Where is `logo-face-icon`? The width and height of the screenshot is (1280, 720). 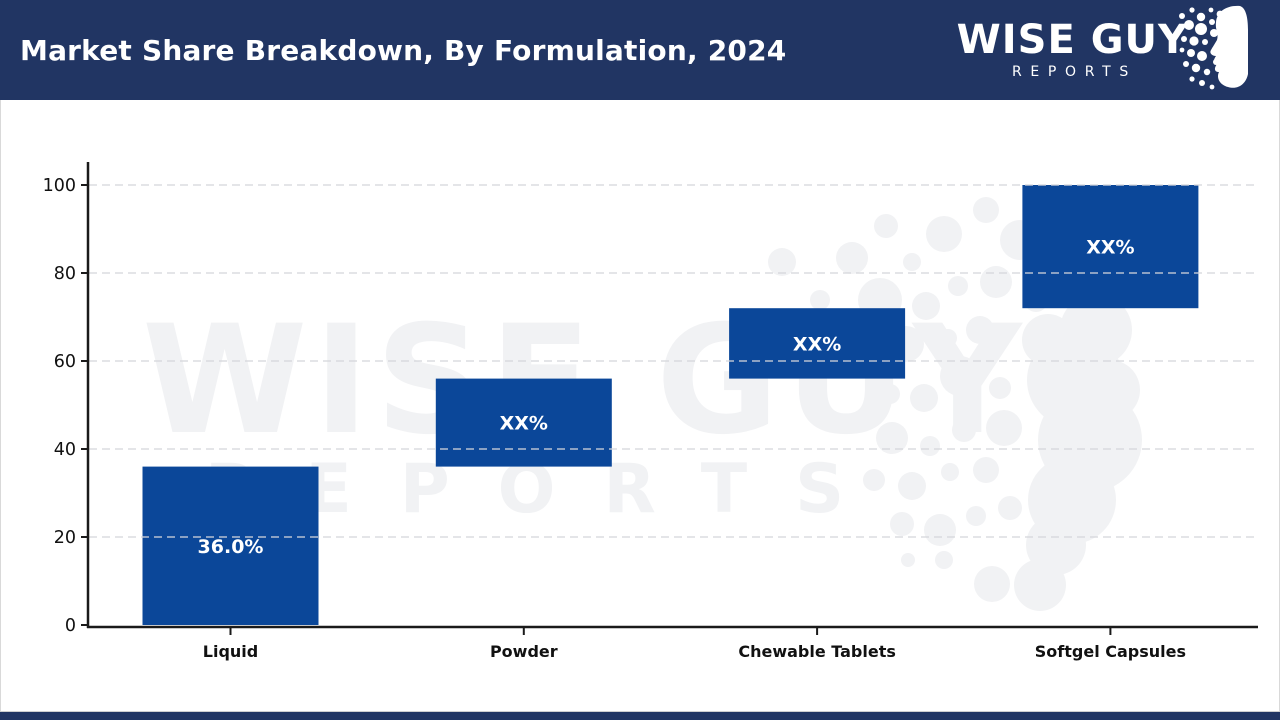 logo-face-icon is located at coordinates (1213, 47).